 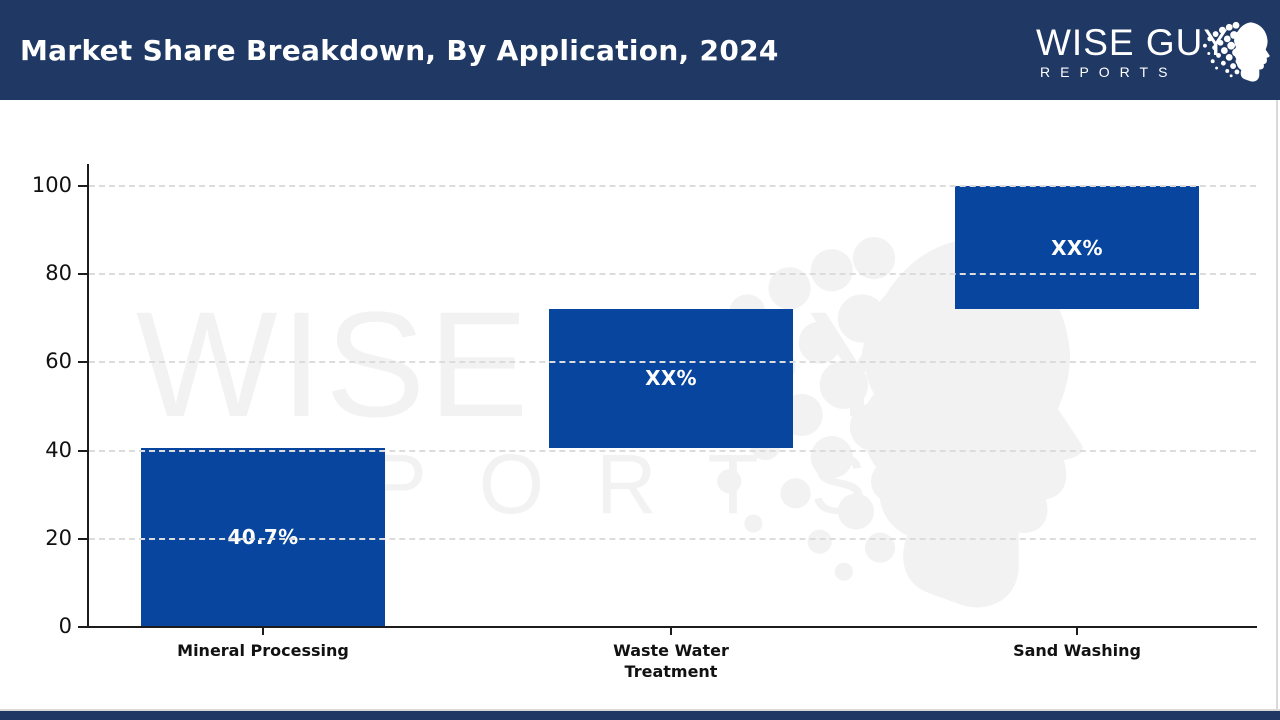 I want to click on x-category-label-line: Mineral Processing, so click(x=263, y=650).